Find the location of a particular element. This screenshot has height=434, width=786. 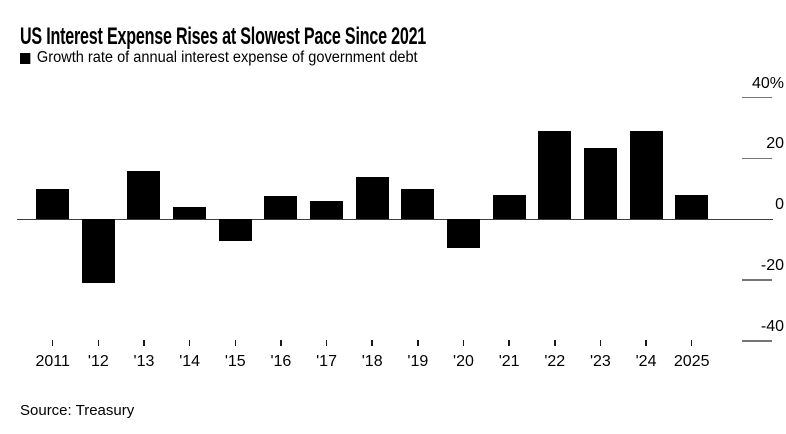

x-axis-label: '13 is located at coordinates (144, 361).